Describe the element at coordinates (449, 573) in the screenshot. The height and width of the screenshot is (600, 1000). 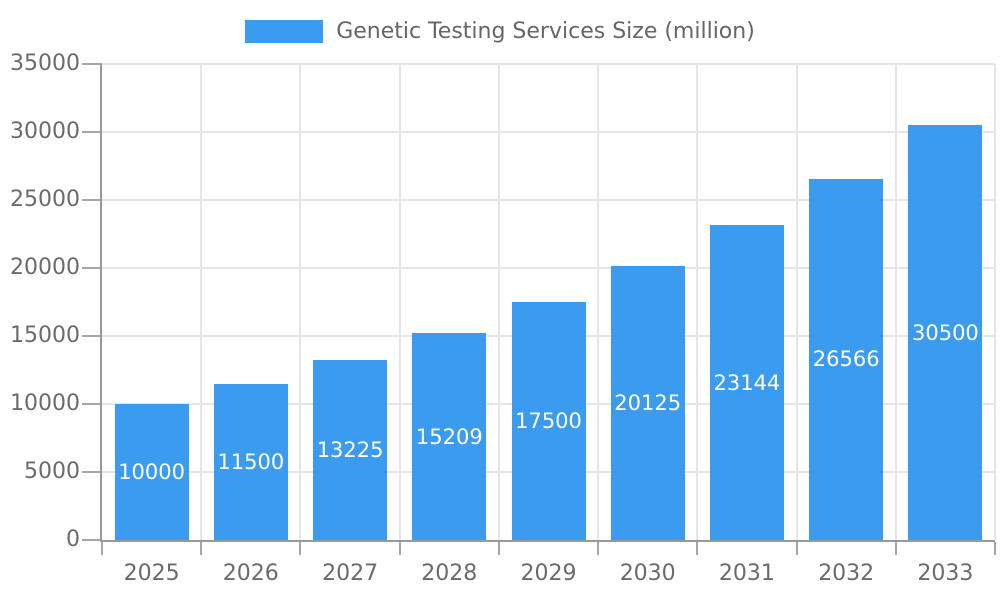
I see `x-axis-tick-label: 2028` at that location.